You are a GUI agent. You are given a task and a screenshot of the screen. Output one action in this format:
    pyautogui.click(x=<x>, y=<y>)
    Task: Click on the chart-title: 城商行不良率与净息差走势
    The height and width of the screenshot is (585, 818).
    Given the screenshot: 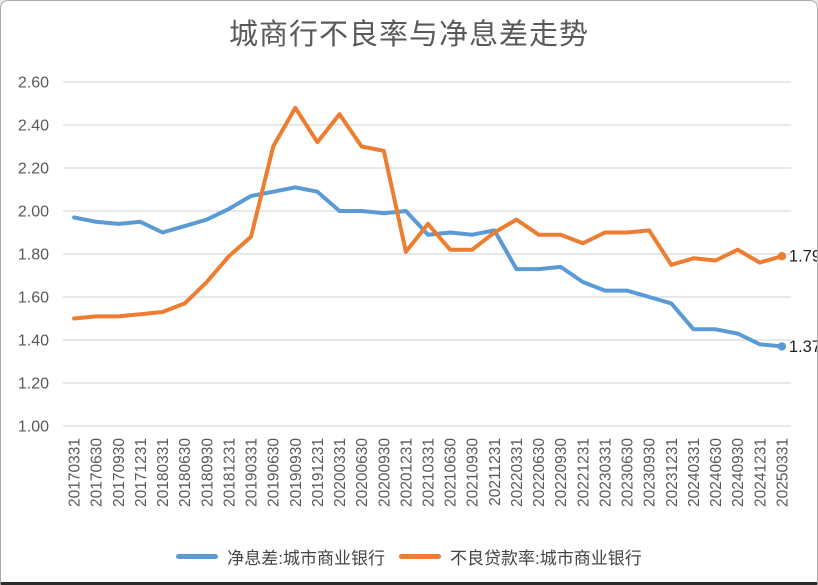 What is the action you would take?
    pyautogui.click(x=408, y=35)
    